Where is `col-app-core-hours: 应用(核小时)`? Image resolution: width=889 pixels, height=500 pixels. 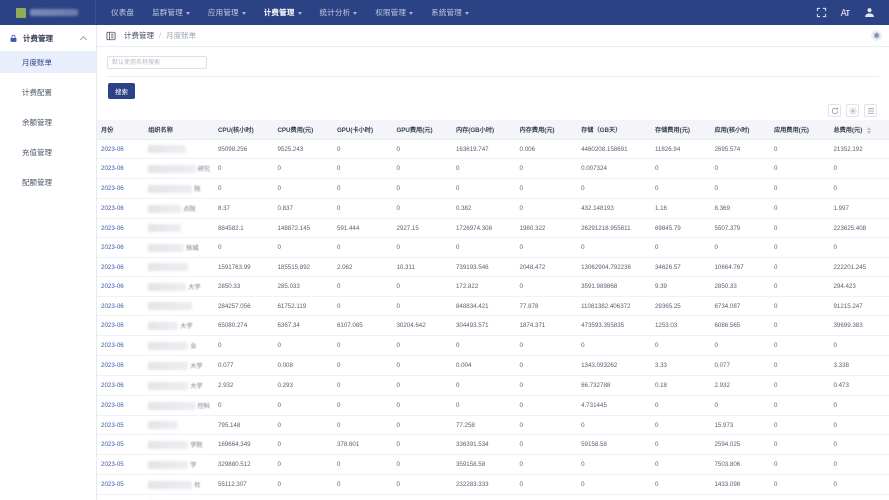 col-app-core-hours: 应用(核小时) is located at coordinates (740, 130).